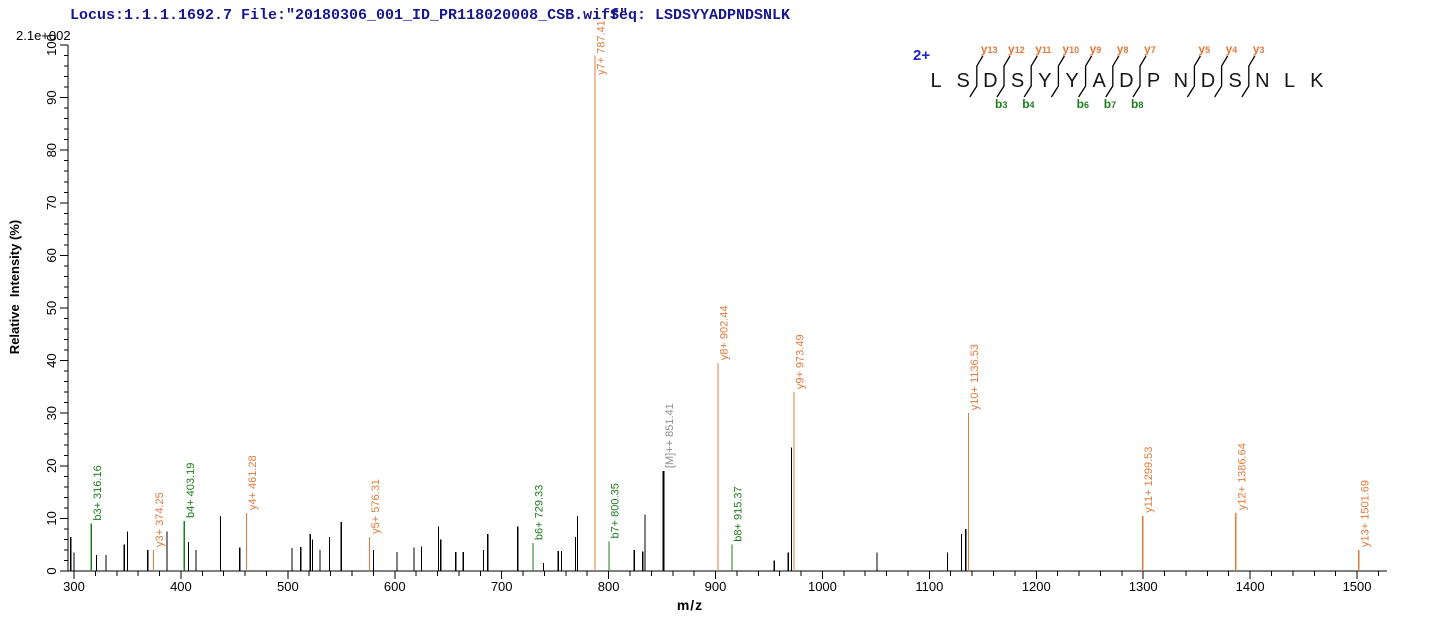  What do you see at coordinates (51, 255) in the screenshot?
I see `y-tick-label: 60` at bounding box center [51, 255].